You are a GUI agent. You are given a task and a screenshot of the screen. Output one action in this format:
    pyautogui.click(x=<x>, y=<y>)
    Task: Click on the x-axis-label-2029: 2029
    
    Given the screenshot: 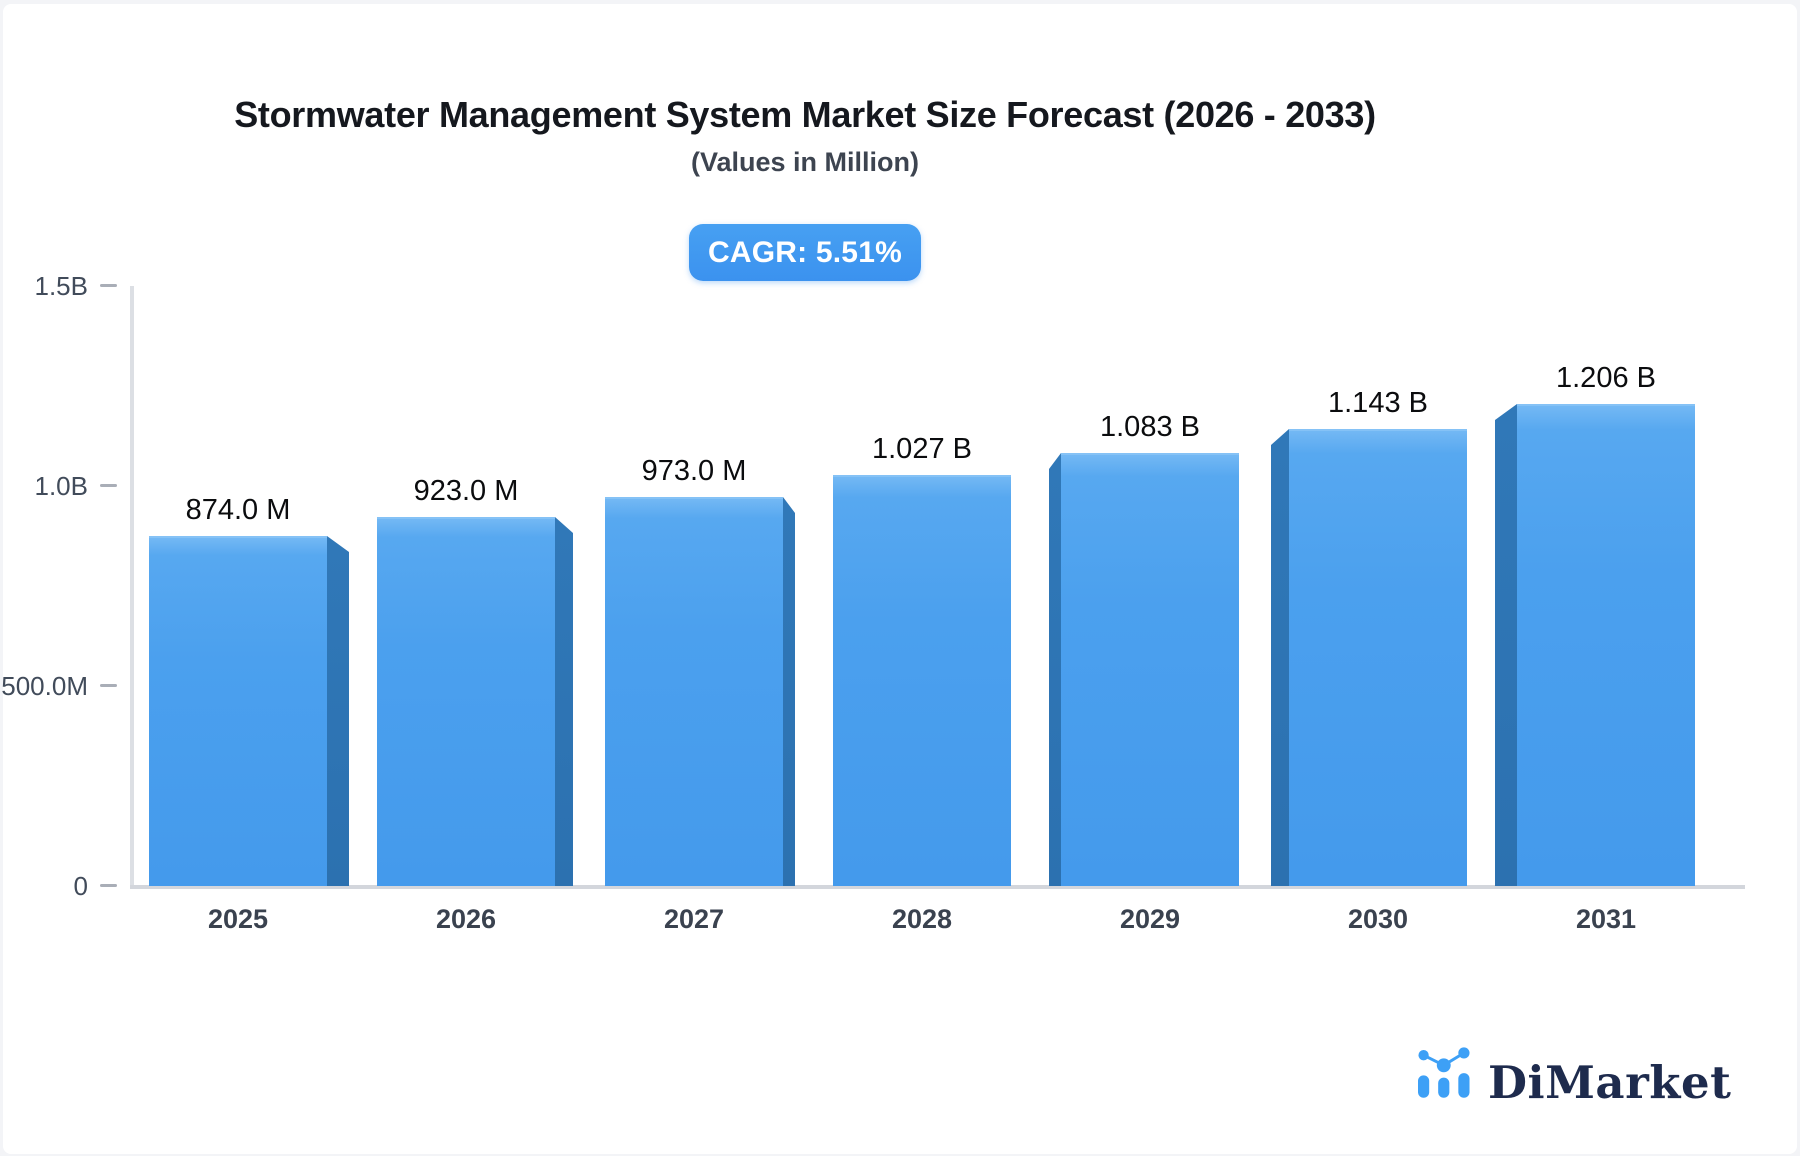 What is the action you would take?
    pyautogui.click(x=1150, y=919)
    